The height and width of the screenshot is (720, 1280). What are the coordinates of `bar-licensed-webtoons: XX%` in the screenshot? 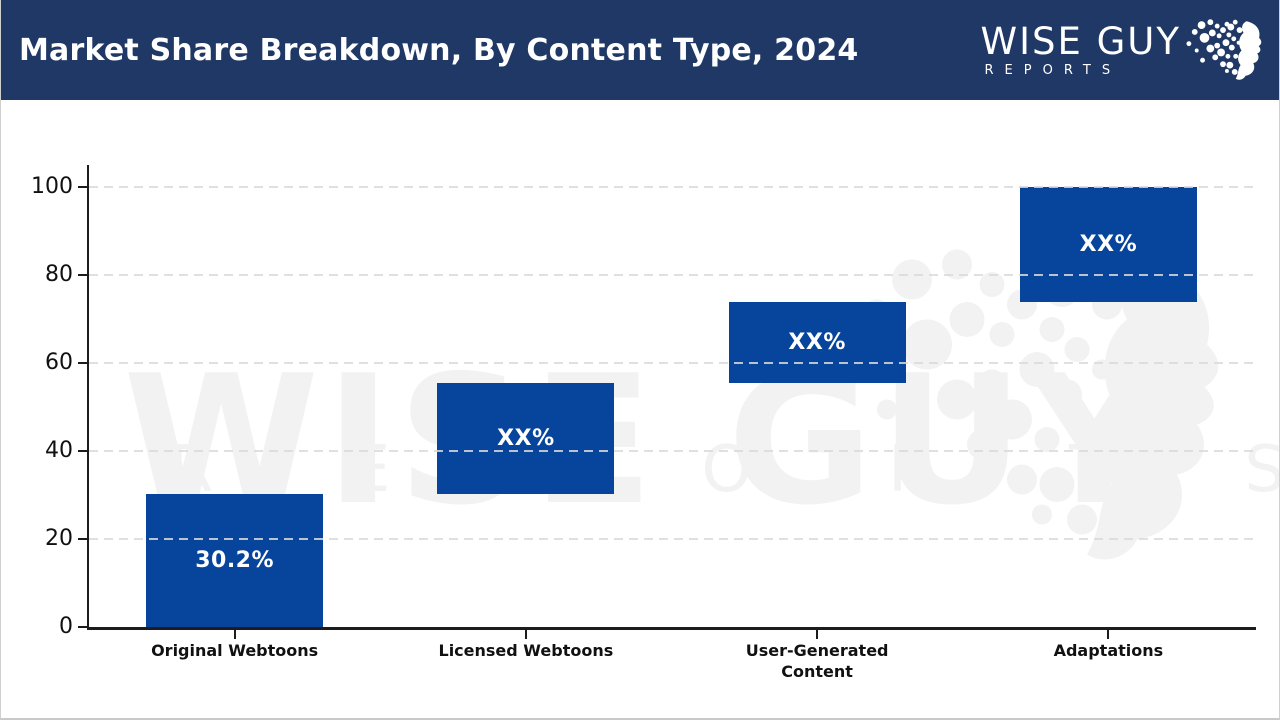 It's located at (526, 438).